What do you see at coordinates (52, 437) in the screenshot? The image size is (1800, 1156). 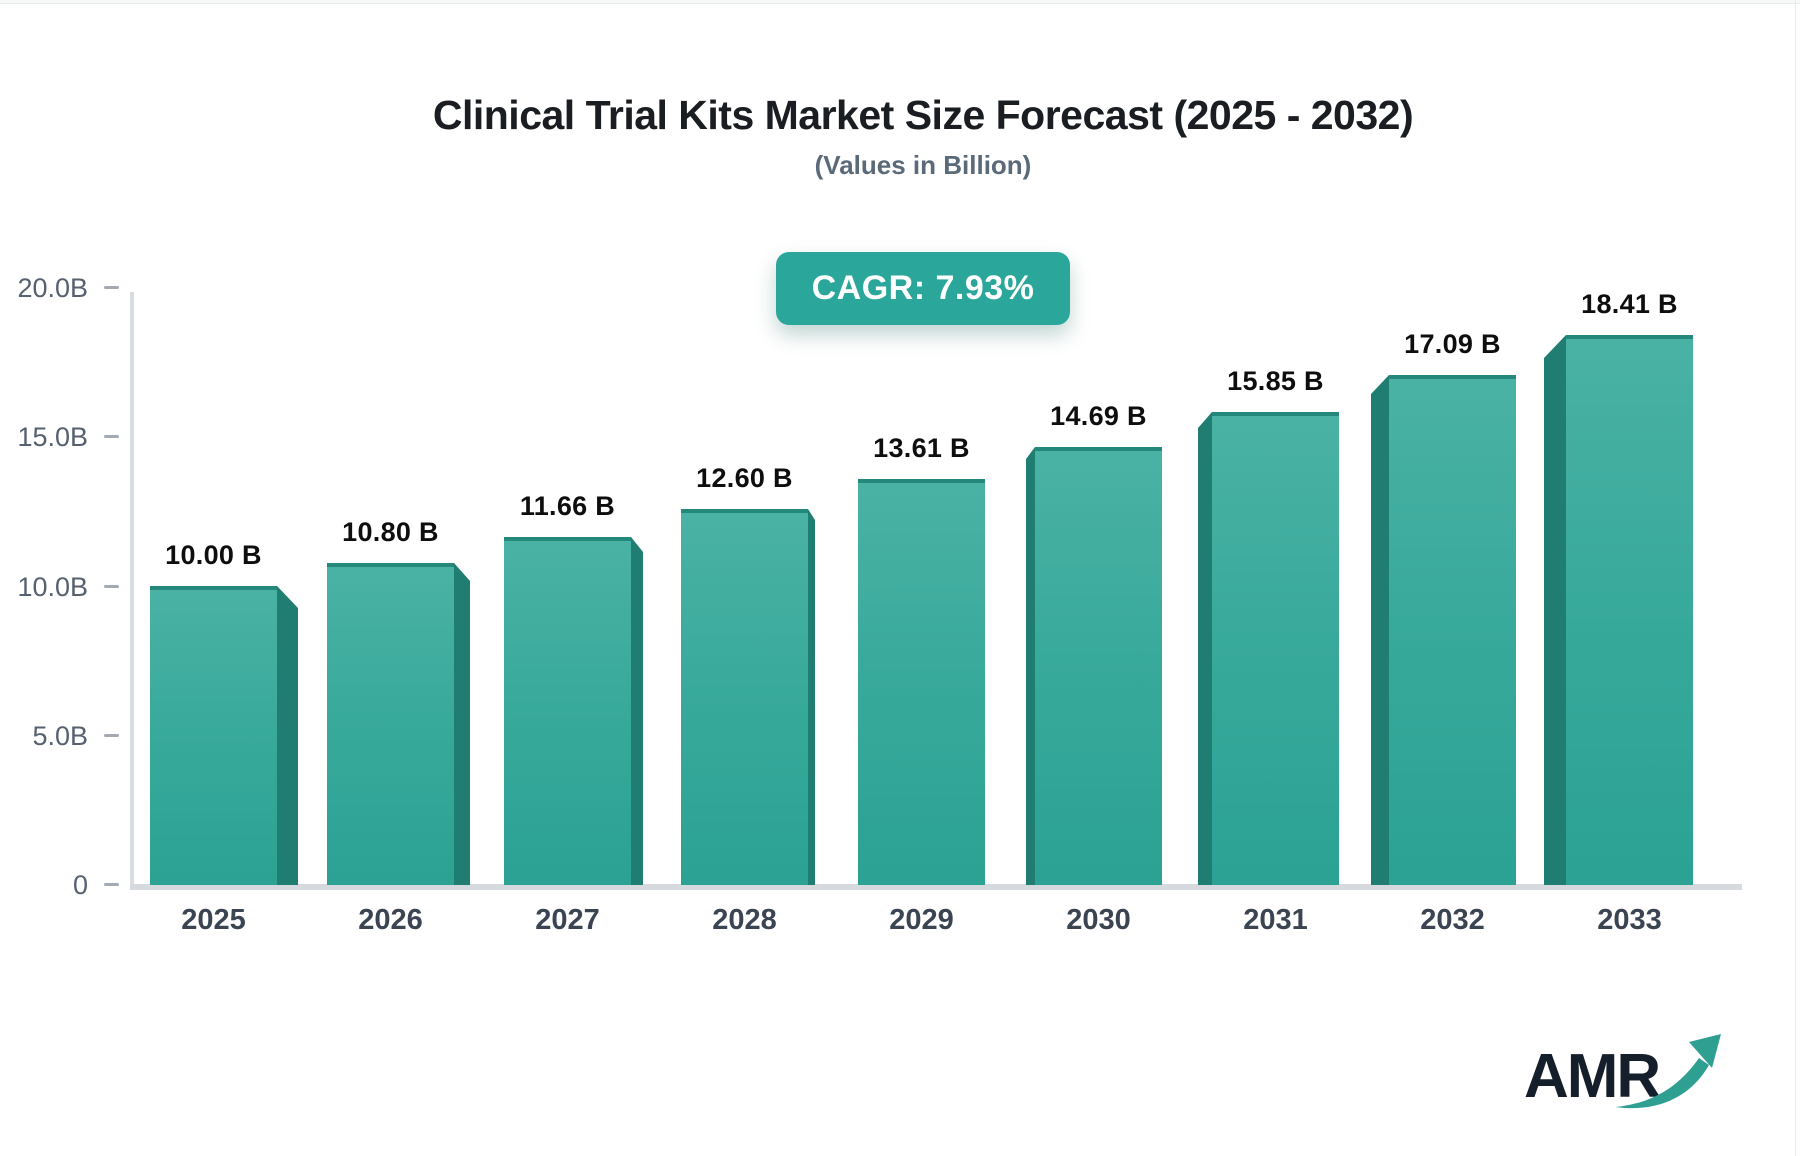 I see `y-axis-tick-label: 15.0B` at bounding box center [52, 437].